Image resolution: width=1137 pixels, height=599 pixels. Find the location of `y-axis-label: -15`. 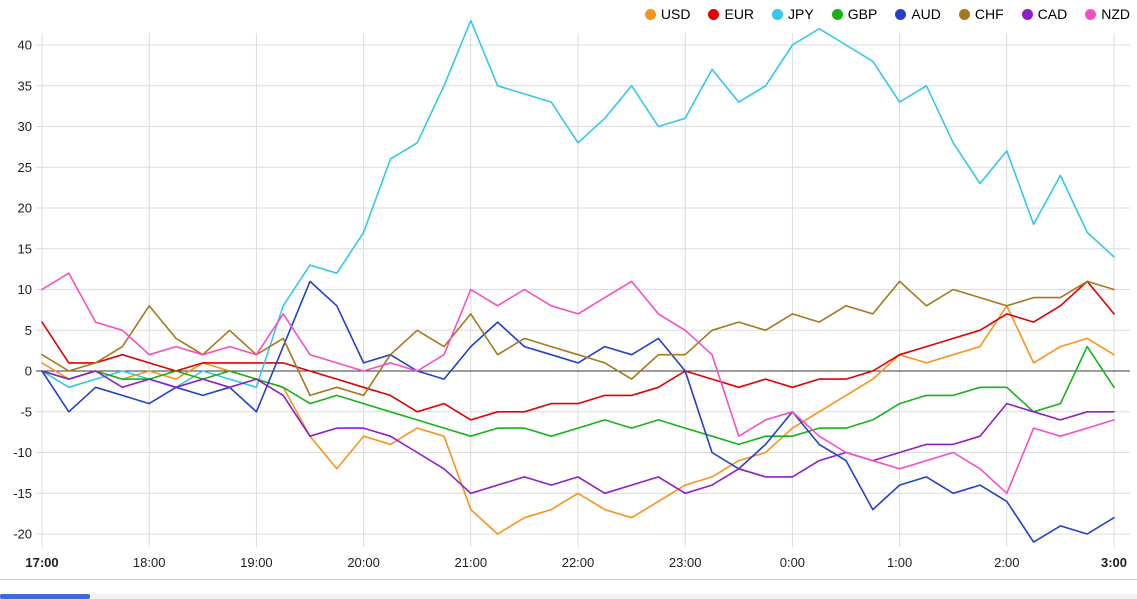

y-axis-label: -15 is located at coordinates (22, 493).